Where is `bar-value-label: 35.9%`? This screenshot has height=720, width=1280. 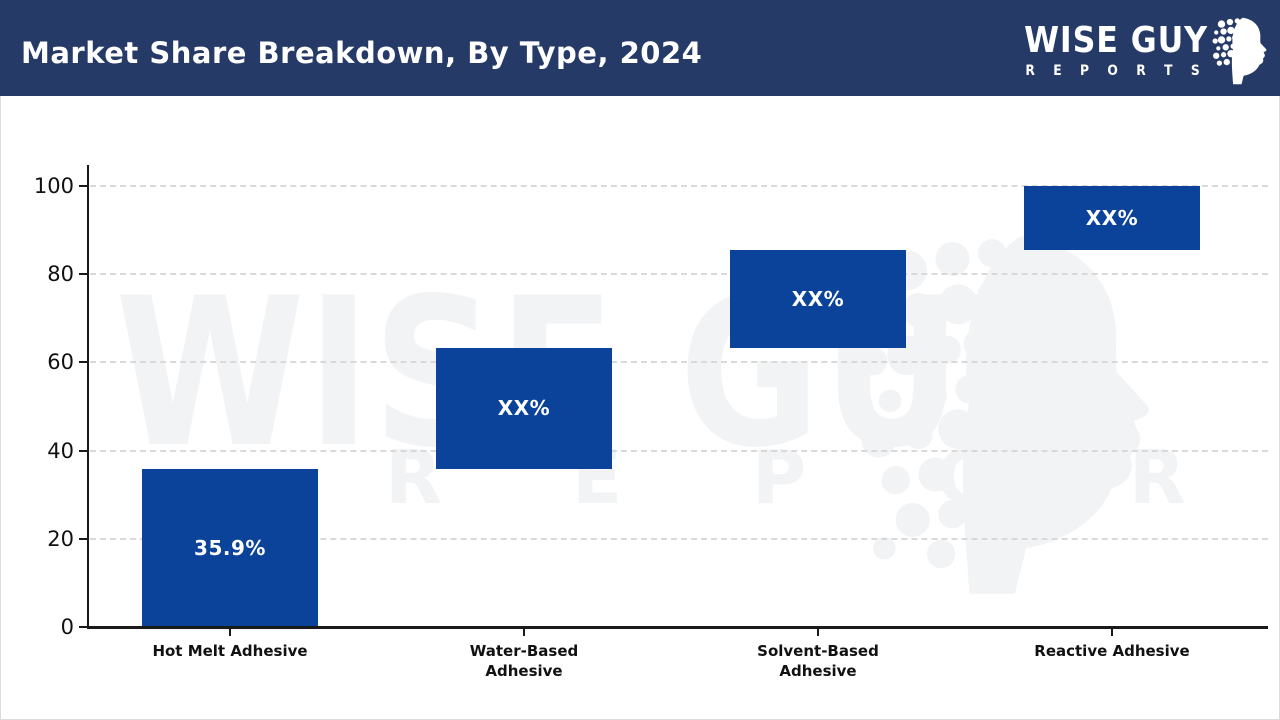 bar-value-label: 35.9% is located at coordinates (230, 547).